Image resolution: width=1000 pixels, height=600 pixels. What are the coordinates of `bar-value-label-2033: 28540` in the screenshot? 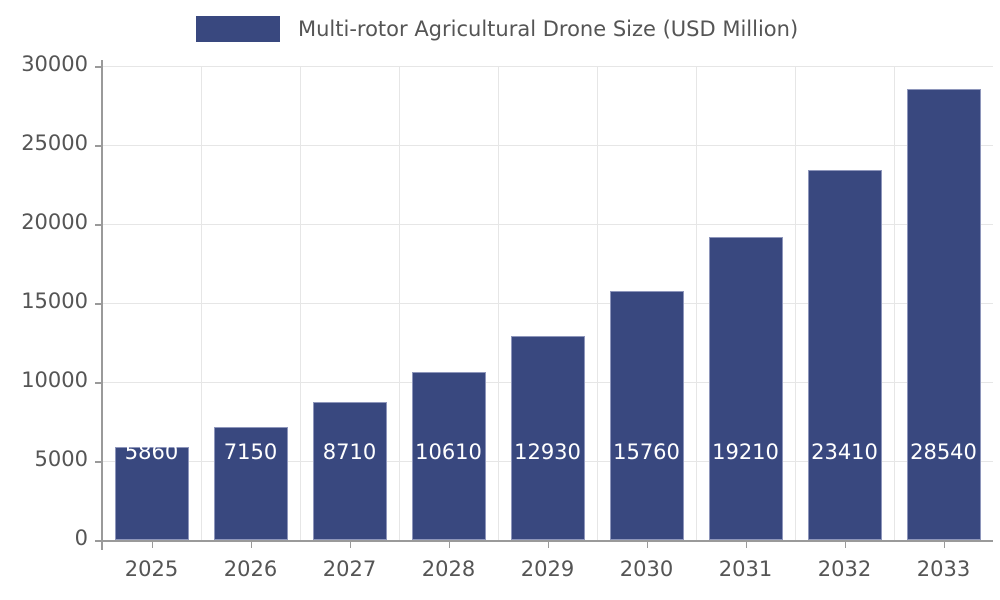 It's located at (943, 452).